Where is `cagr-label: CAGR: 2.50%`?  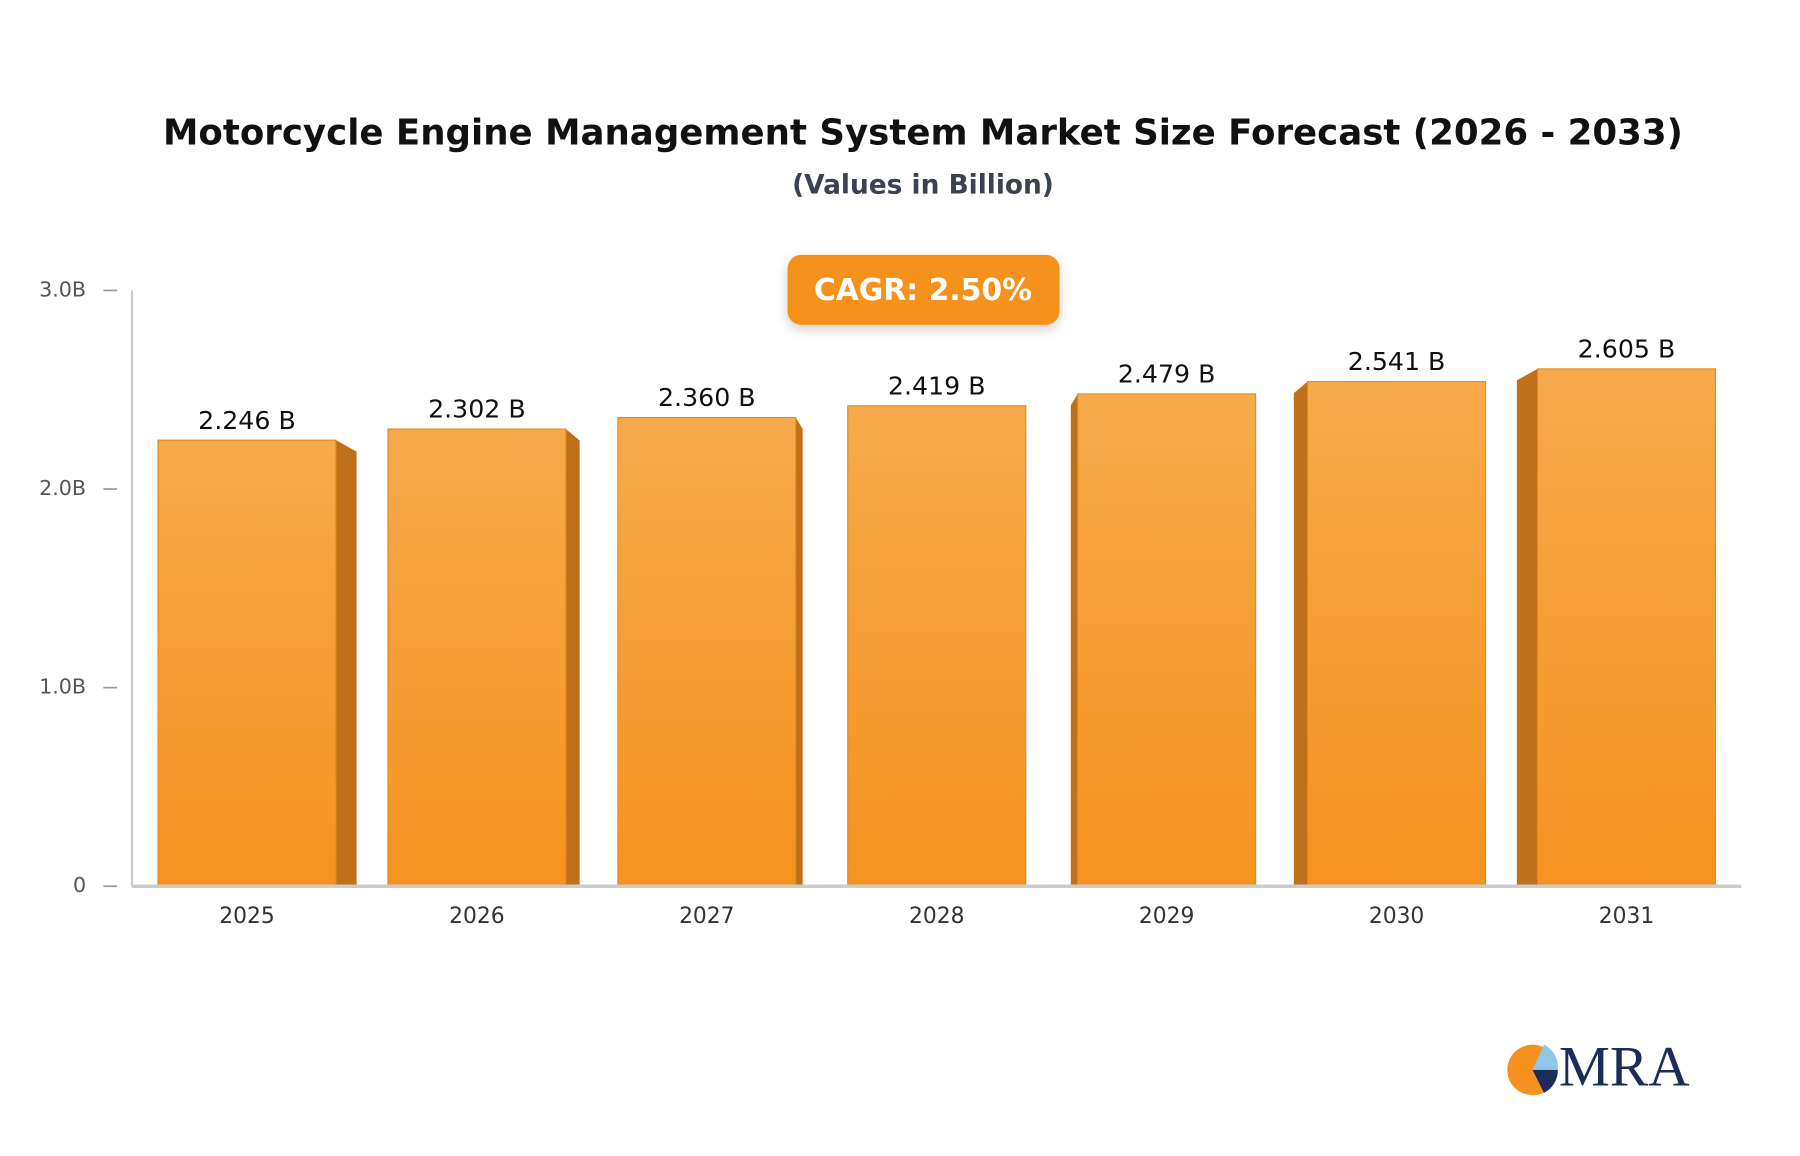 cagr-label: CAGR: 2.50% is located at coordinates (923, 290).